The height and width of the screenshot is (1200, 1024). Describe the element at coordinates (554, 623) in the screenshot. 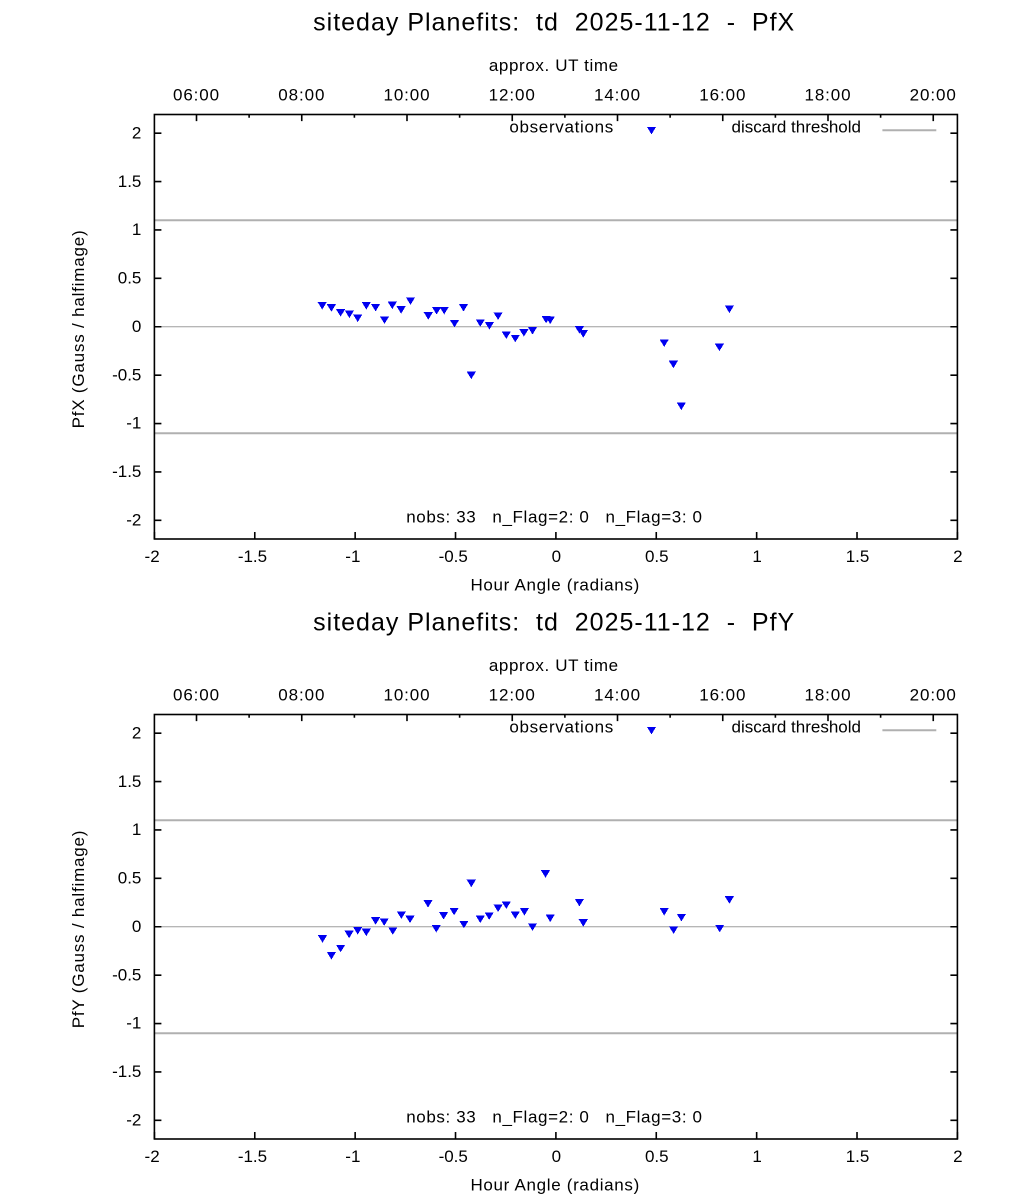

I see `svg-text:siteday Planefits: td 2025-1: siteday Planefits: td 2025-11-12 - PfY` at that location.